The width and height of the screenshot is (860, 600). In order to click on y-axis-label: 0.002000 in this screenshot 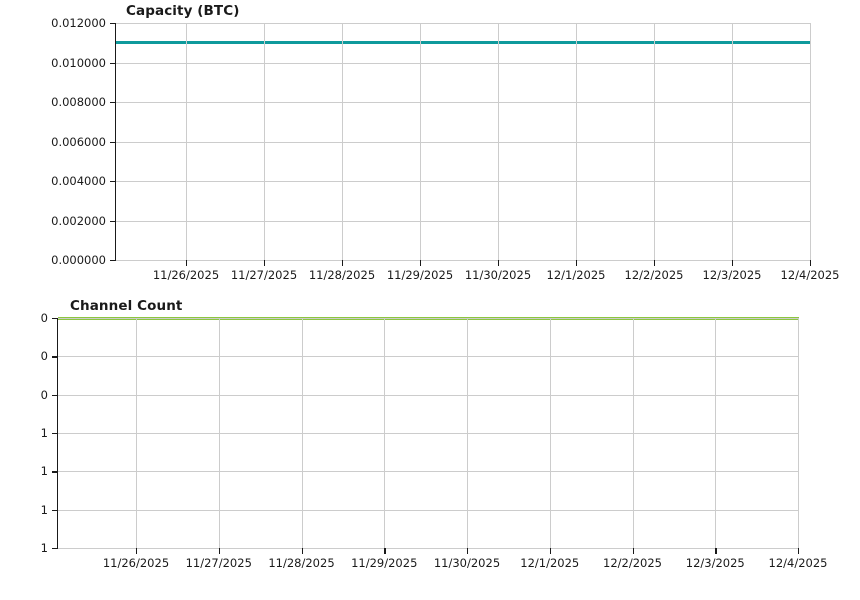, I will do `click(78, 220)`.